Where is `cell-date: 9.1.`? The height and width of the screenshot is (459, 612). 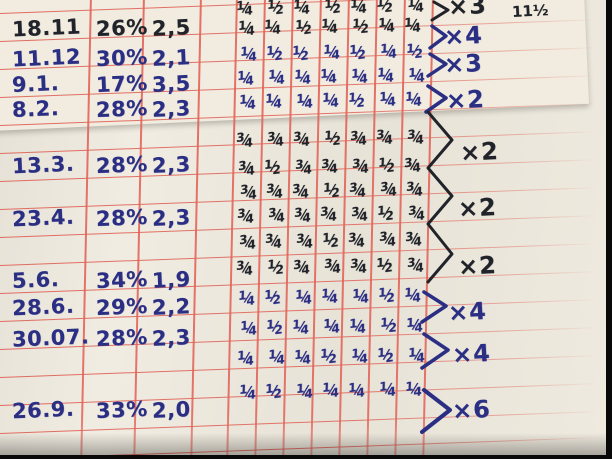
cell-date: 9.1. is located at coordinates (35, 84).